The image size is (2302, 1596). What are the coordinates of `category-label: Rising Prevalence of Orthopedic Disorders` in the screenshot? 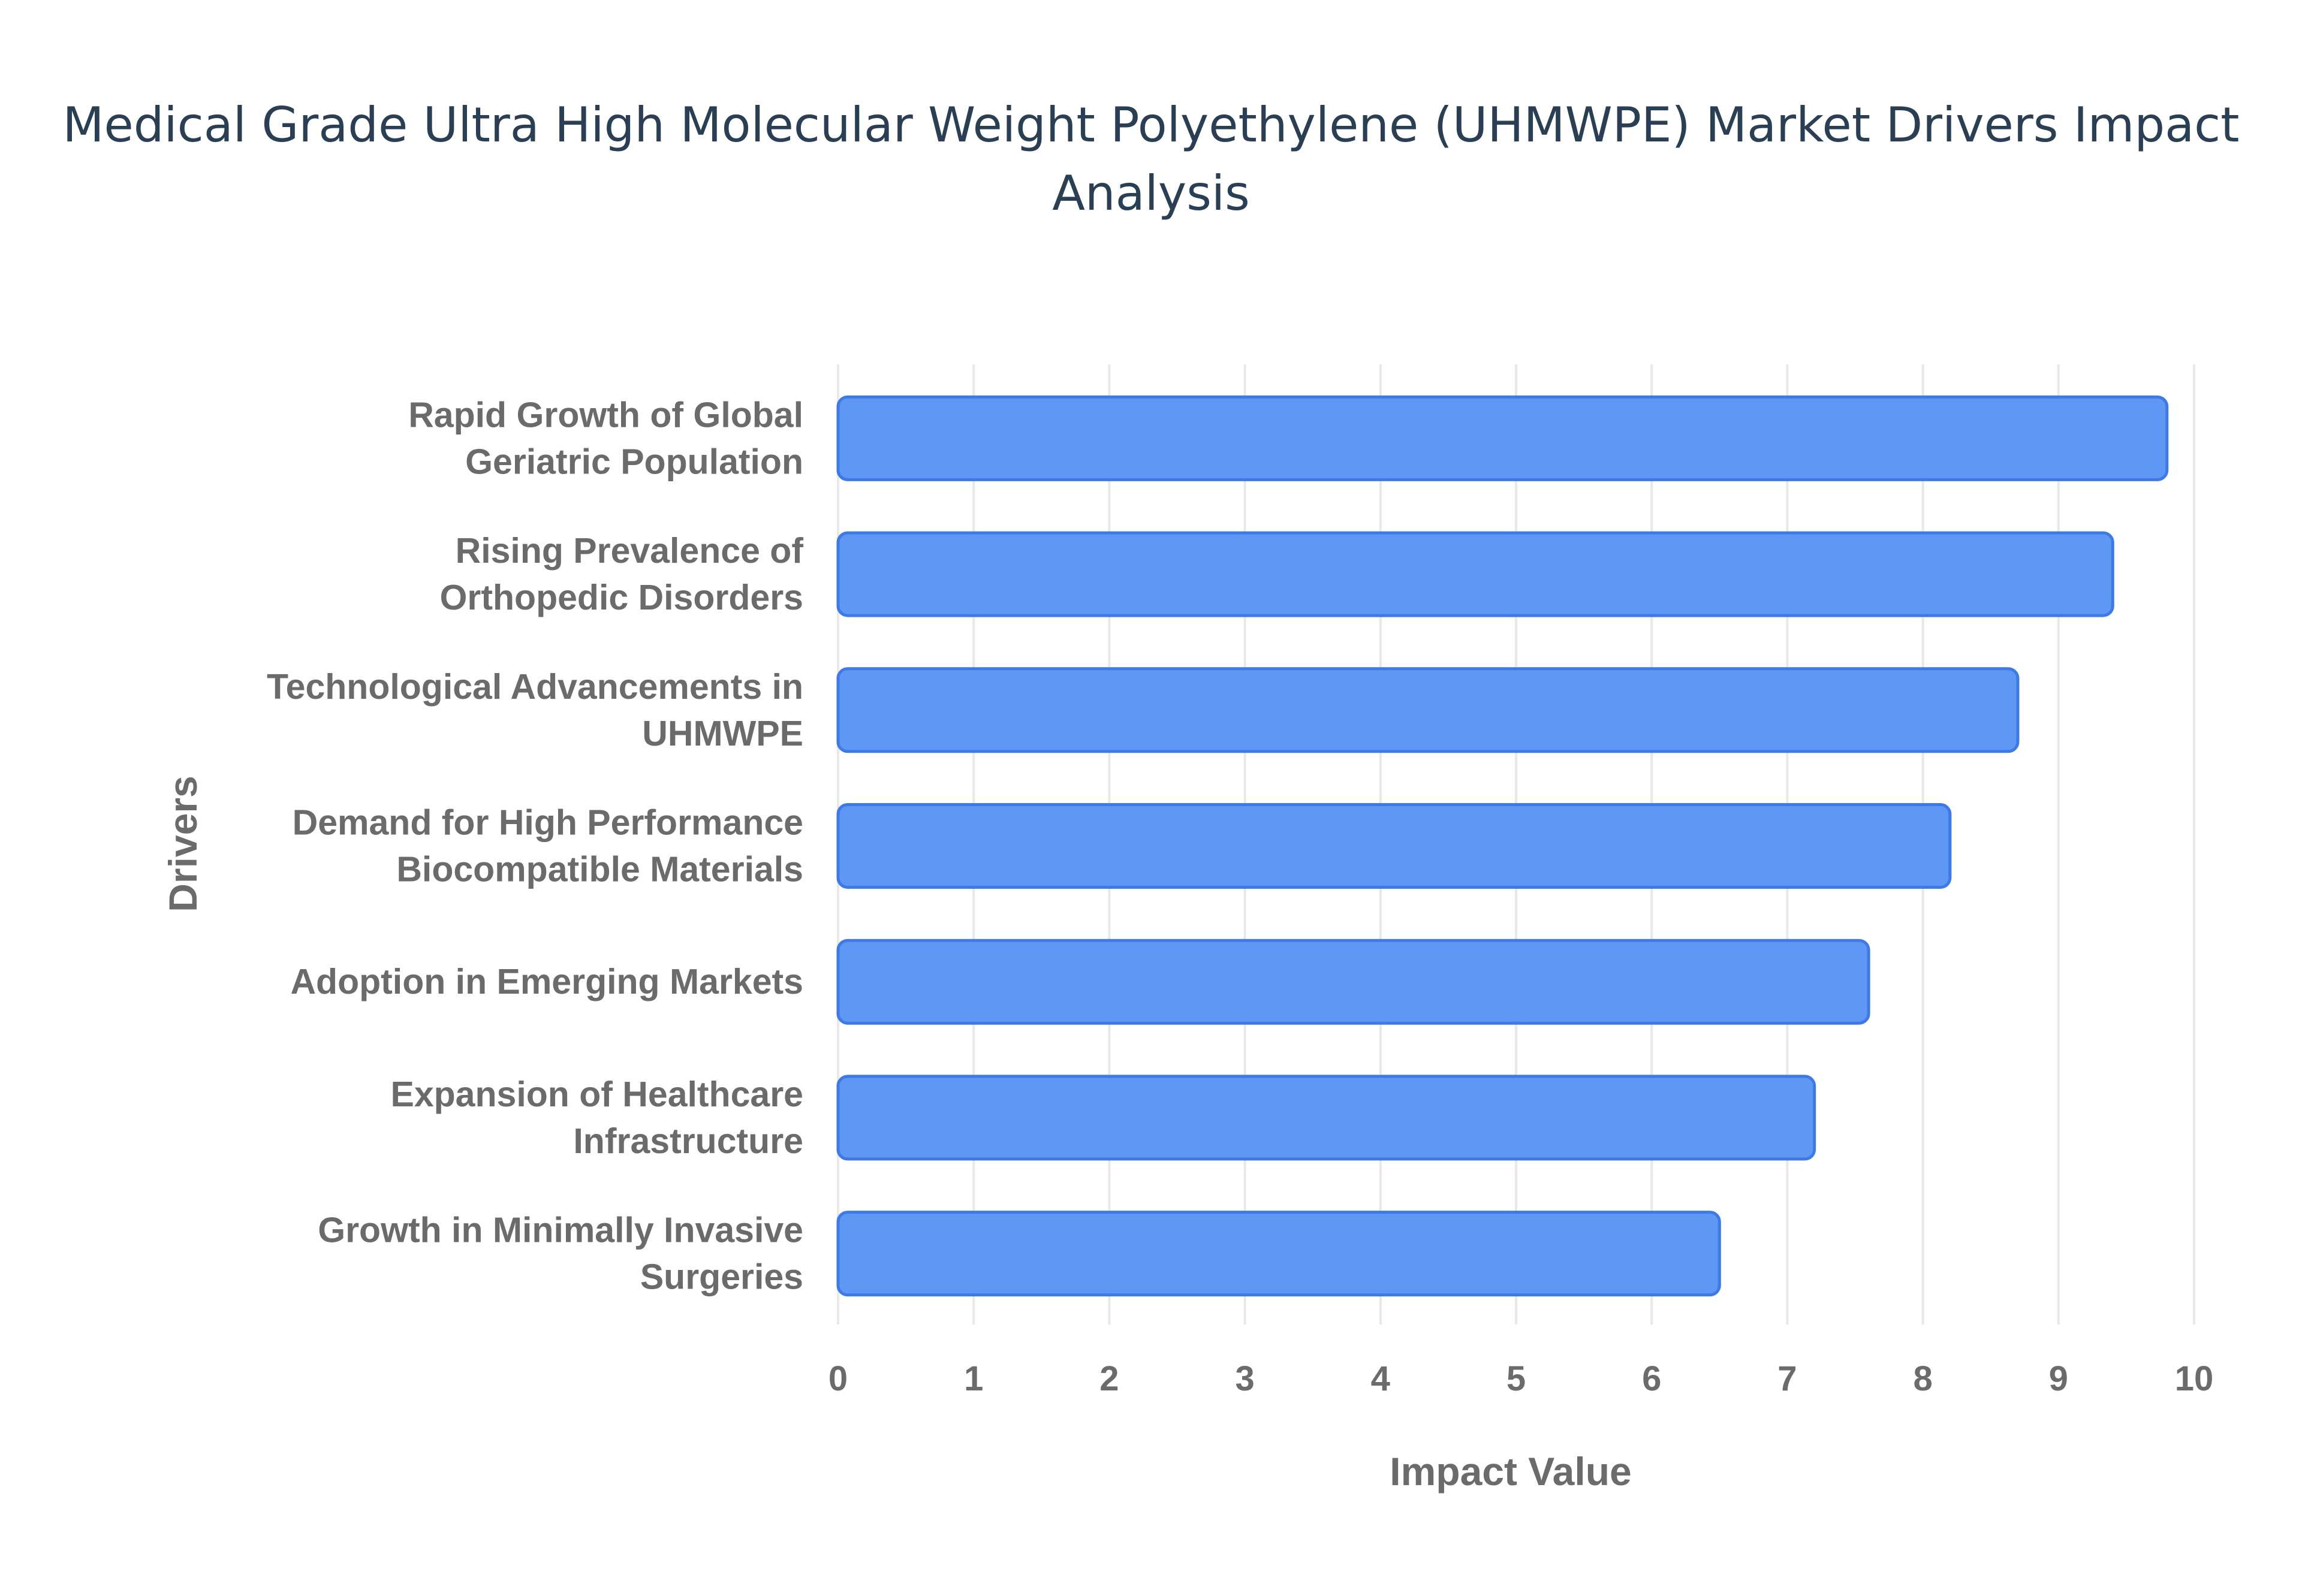 It's located at (621, 574).